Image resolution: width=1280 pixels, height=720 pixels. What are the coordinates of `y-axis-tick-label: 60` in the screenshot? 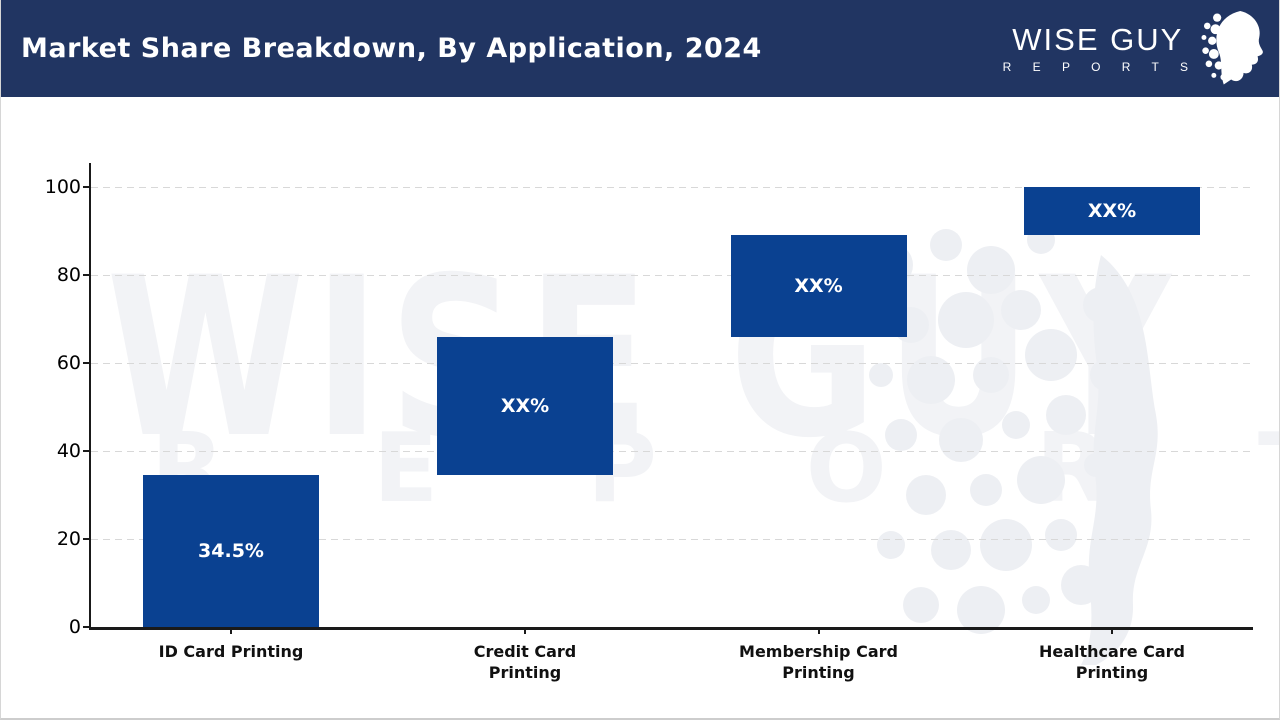 It's located at (68, 363).